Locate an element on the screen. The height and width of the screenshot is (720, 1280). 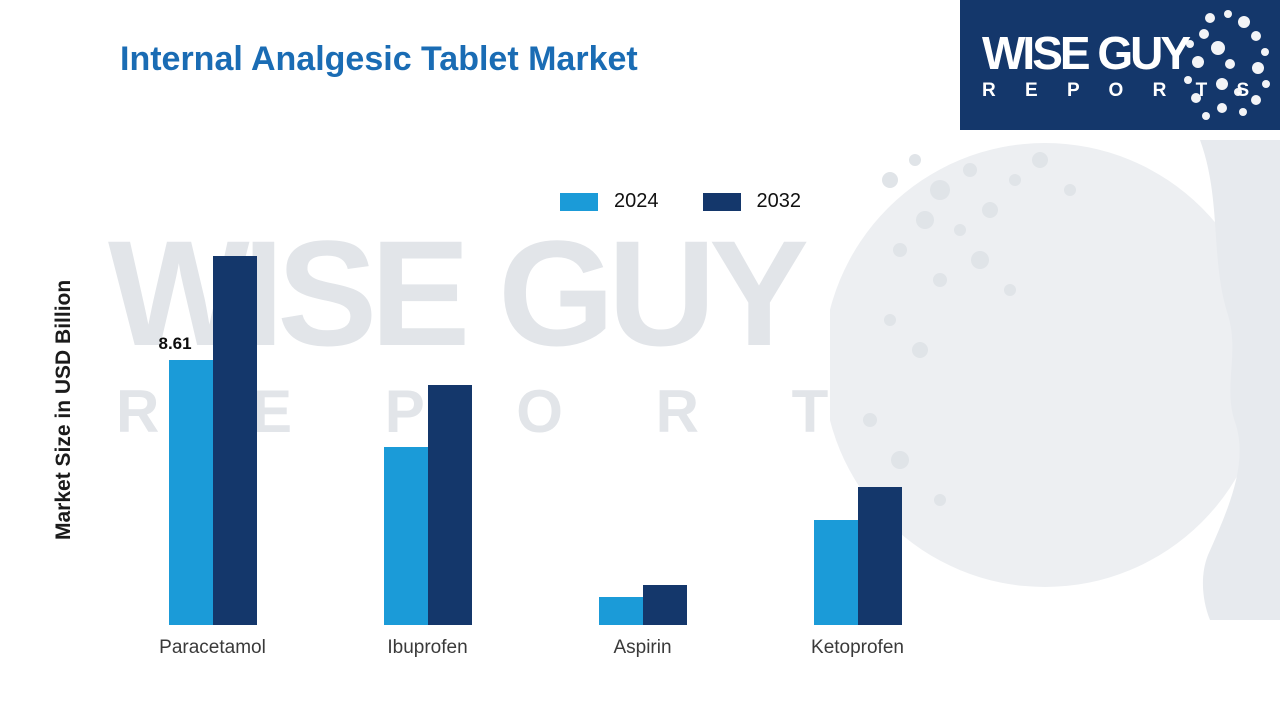
legend-label: 2032 is located at coordinates (779, 201).